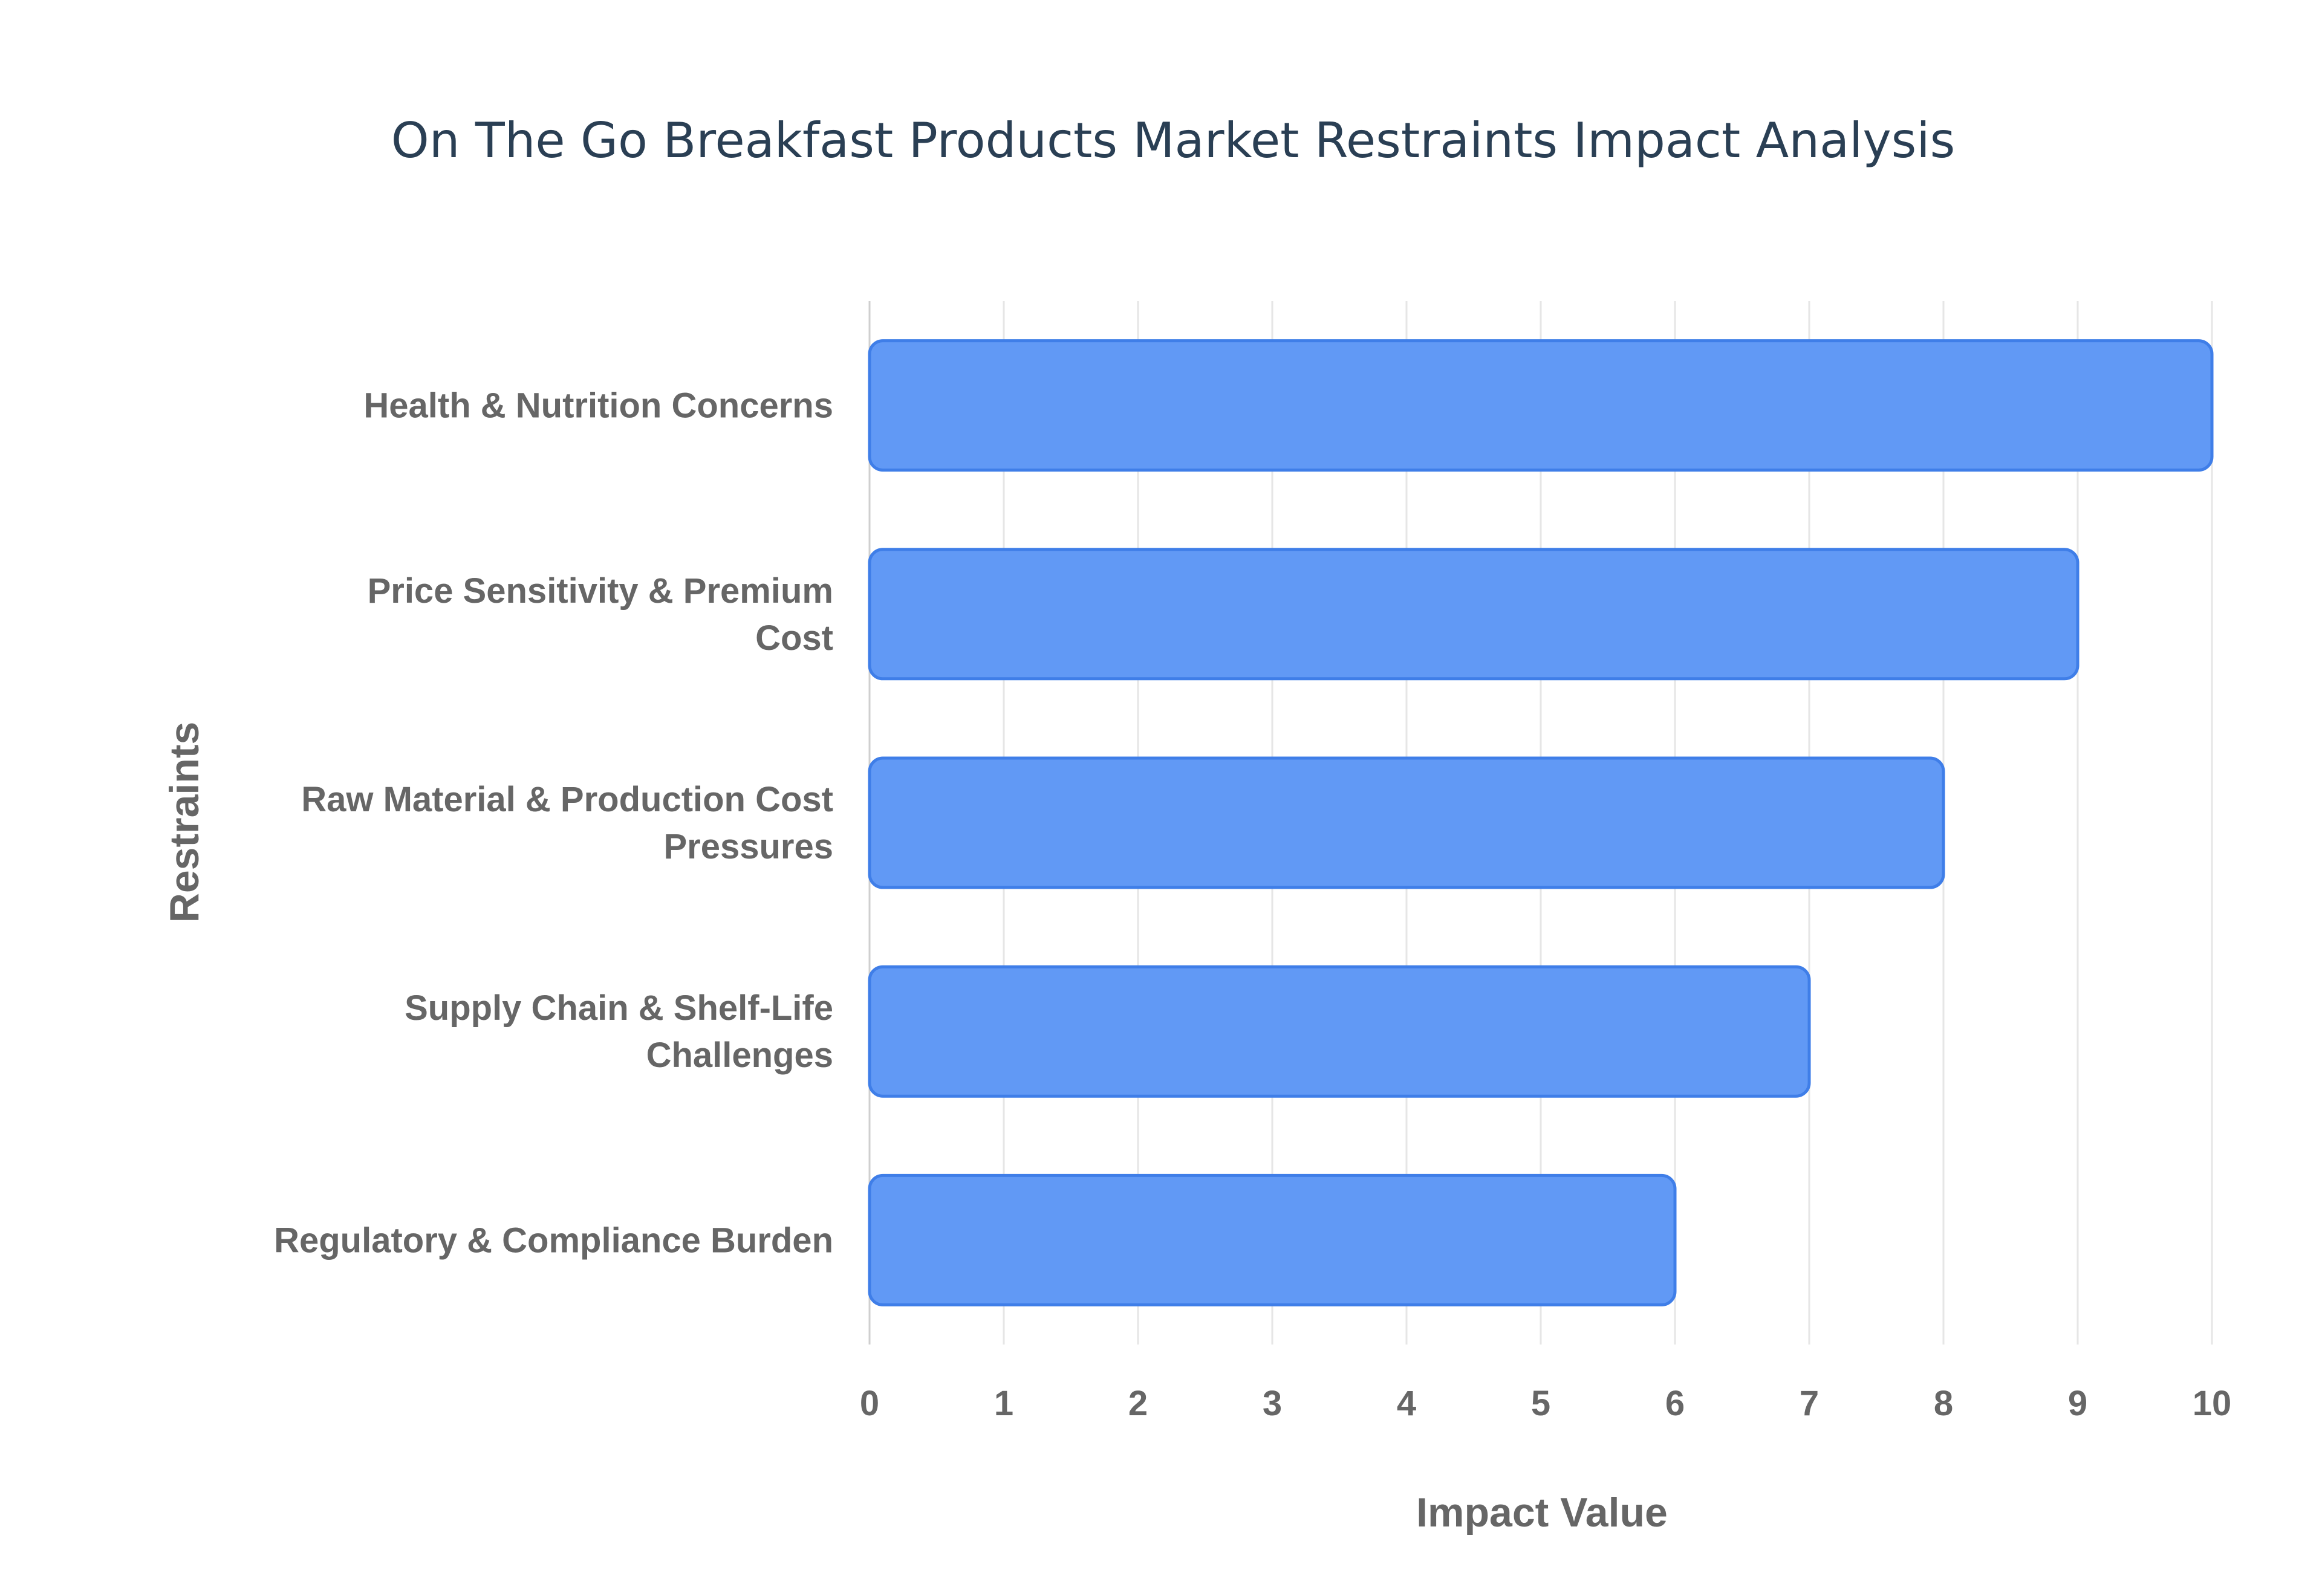 This screenshot has width=2322, height=1596. What do you see at coordinates (1675, 1403) in the screenshot?
I see `x-tick-label: 6` at bounding box center [1675, 1403].